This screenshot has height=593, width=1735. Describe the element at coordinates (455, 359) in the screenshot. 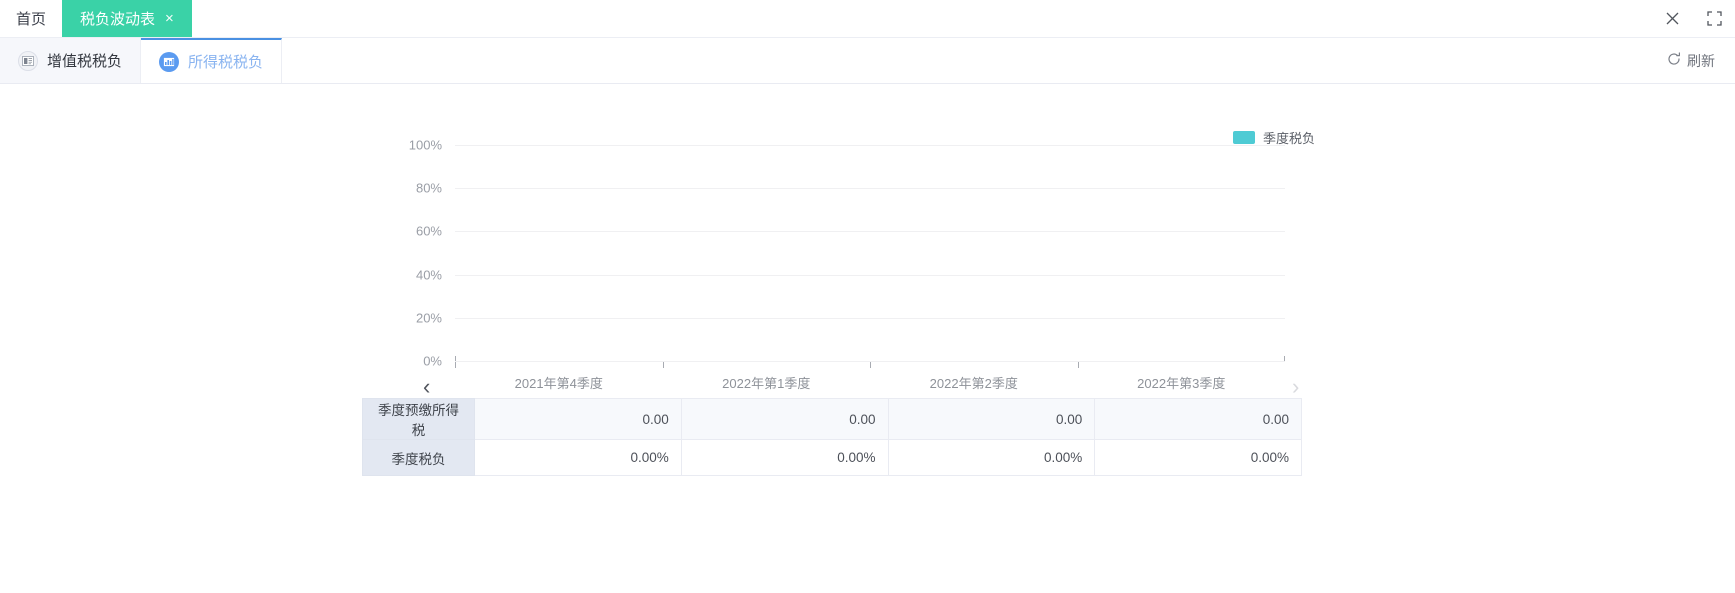

I see `x-axis-cap-left` at that location.